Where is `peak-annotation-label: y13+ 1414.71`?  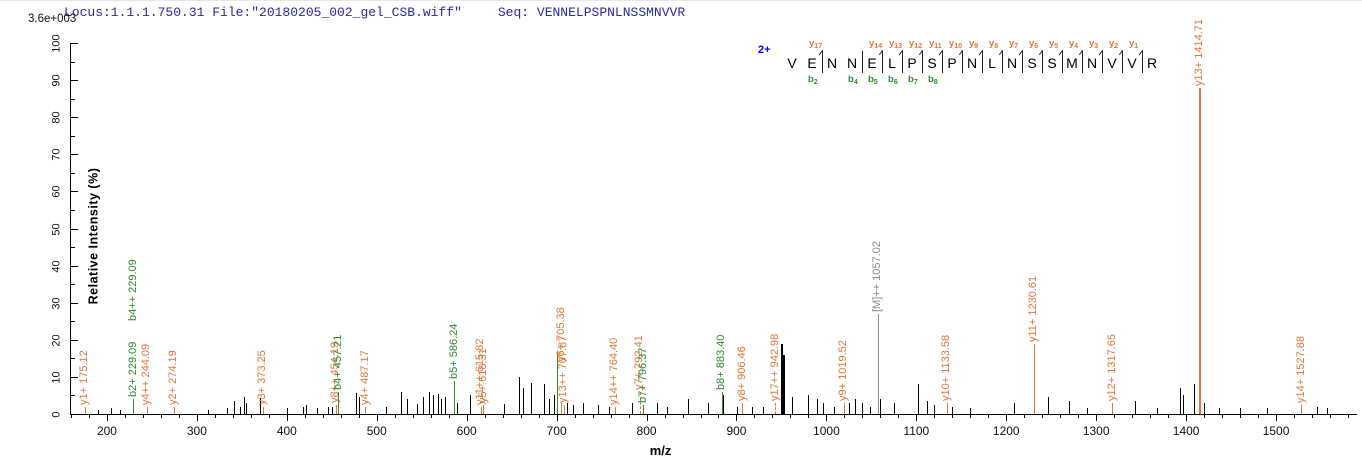 peak-annotation-label: y13+ 1414.71 is located at coordinates (1198, 52).